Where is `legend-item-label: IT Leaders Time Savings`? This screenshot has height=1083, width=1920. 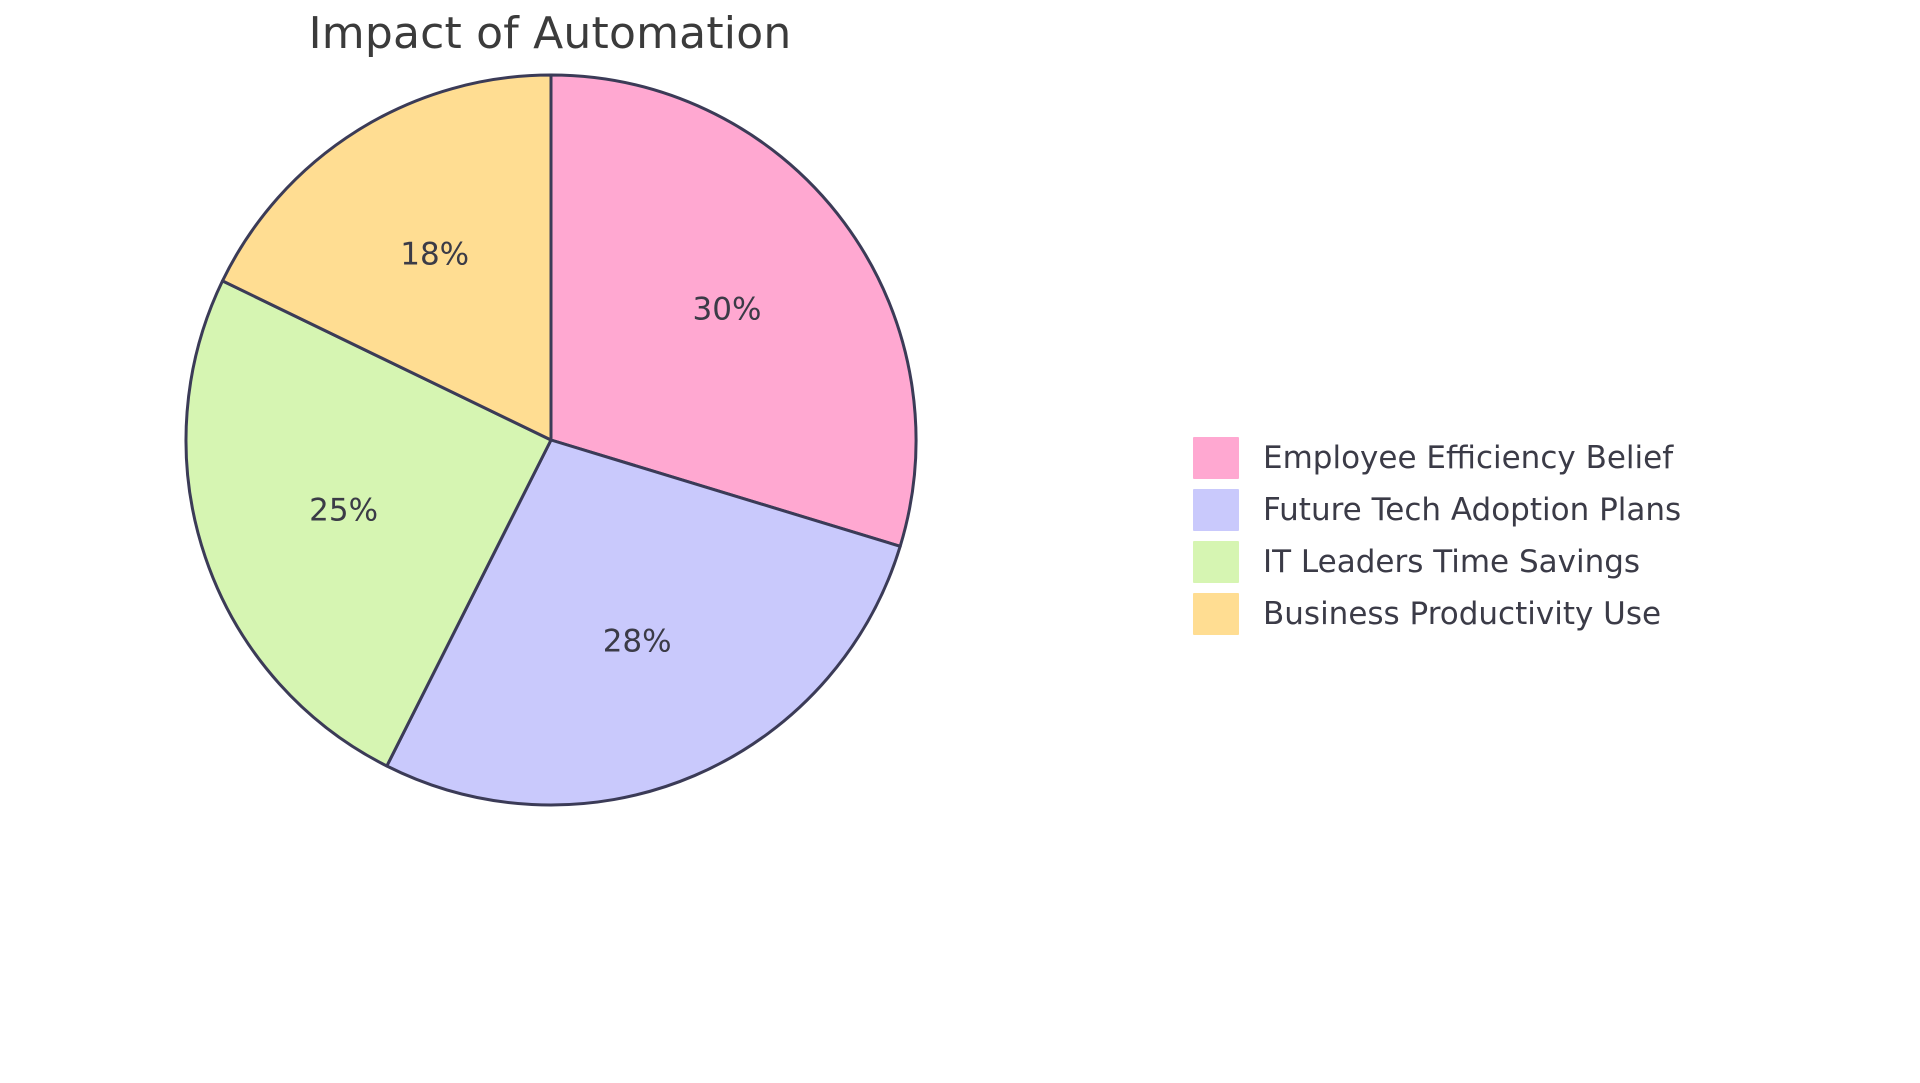
legend-item-label: IT Leaders Time Savings is located at coordinates (1452, 561).